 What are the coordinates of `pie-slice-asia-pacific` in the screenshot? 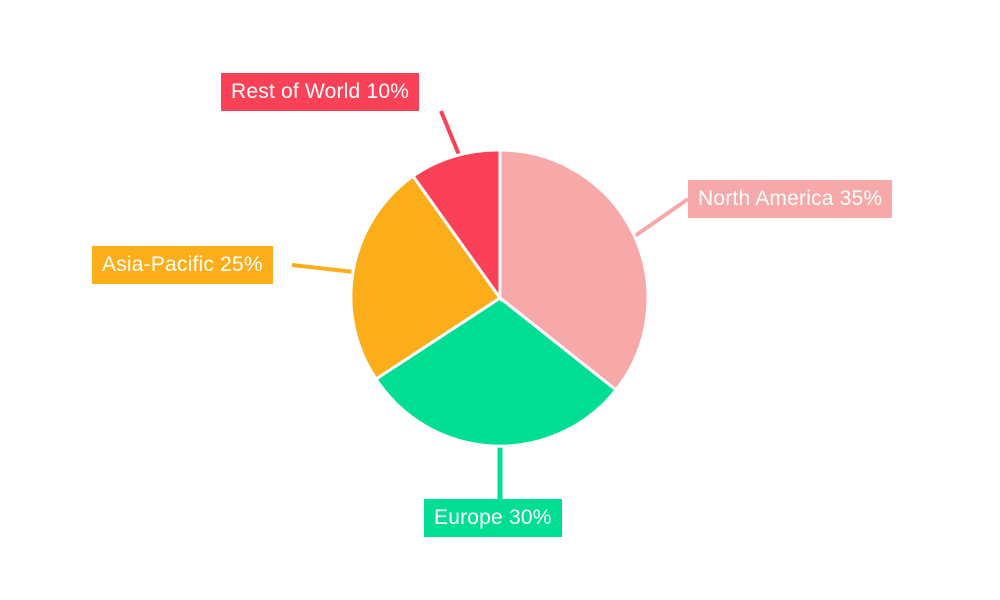 It's located at (426, 277).